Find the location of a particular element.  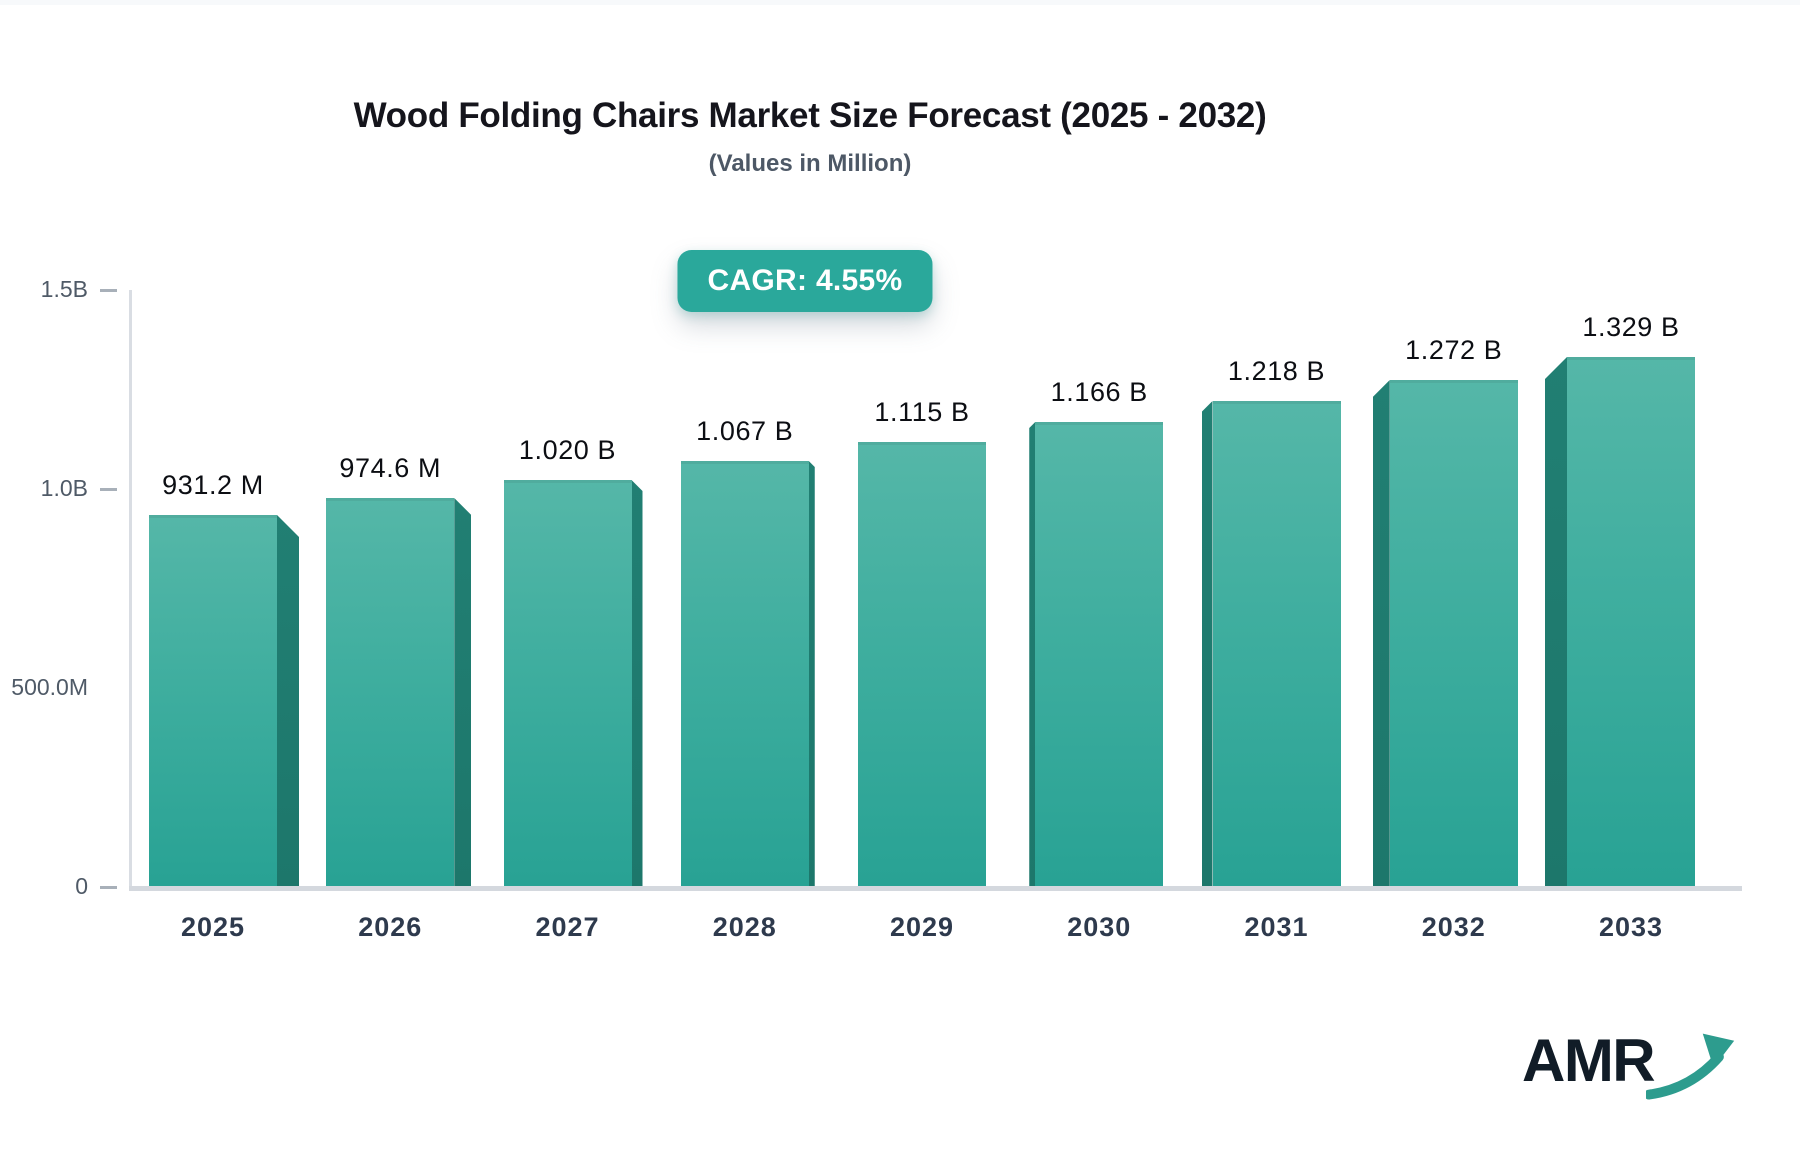

y-tick-label: 500.0M is located at coordinates (49, 687).